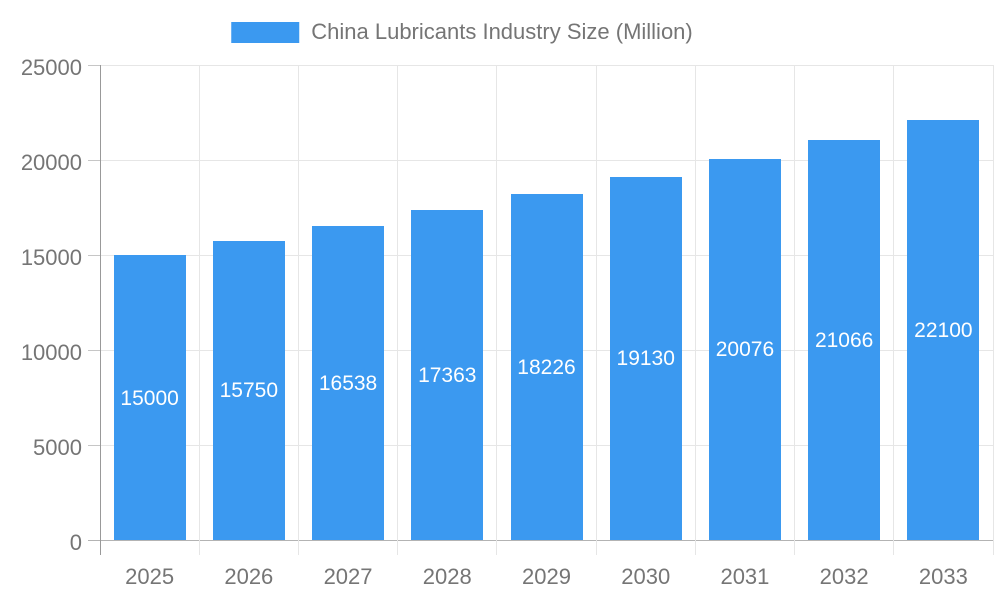 The image size is (1000, 600). I want to click on bar-2033: 22100, so click(943, 330).